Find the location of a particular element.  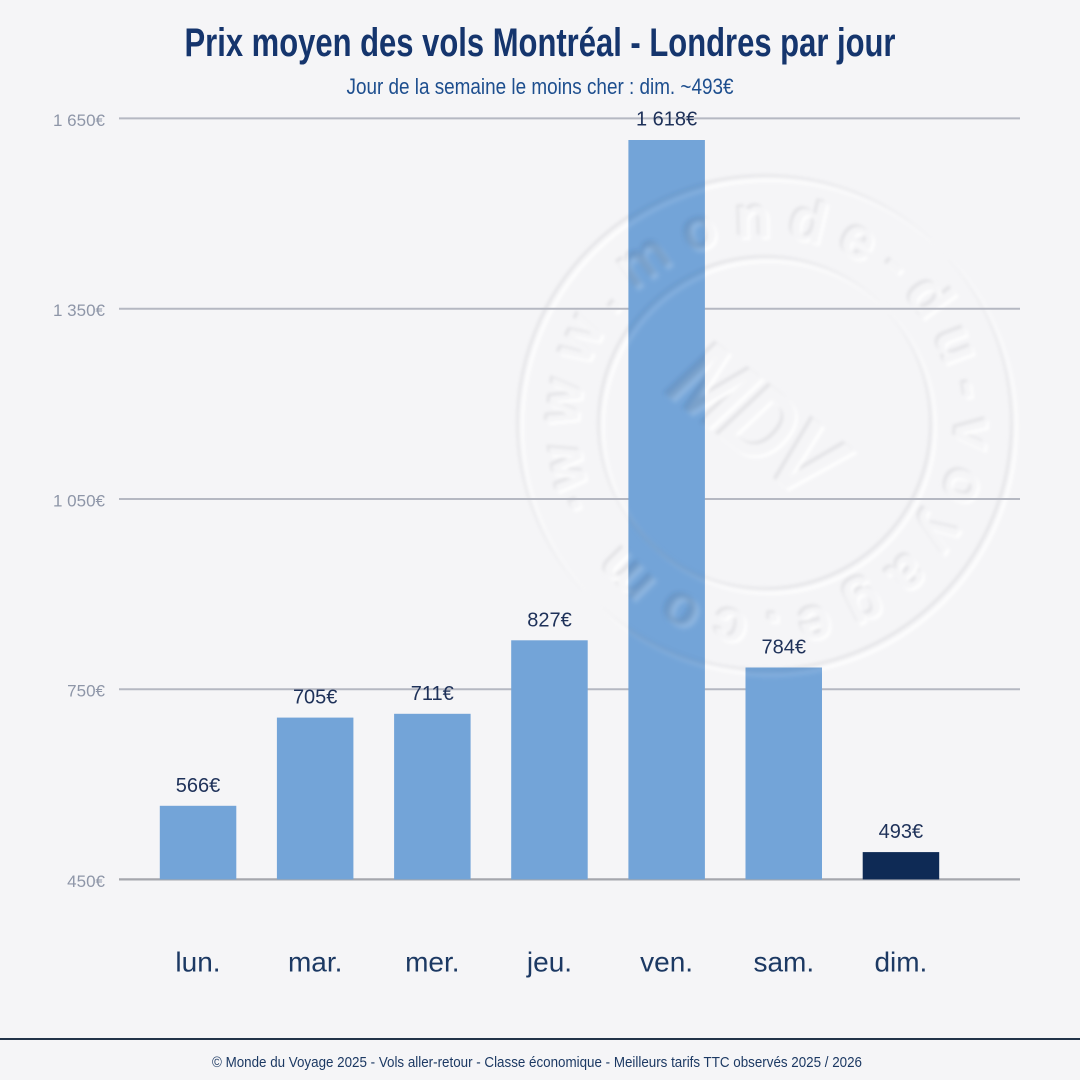

svg-text: lun. is located at coordinates (197, 962).